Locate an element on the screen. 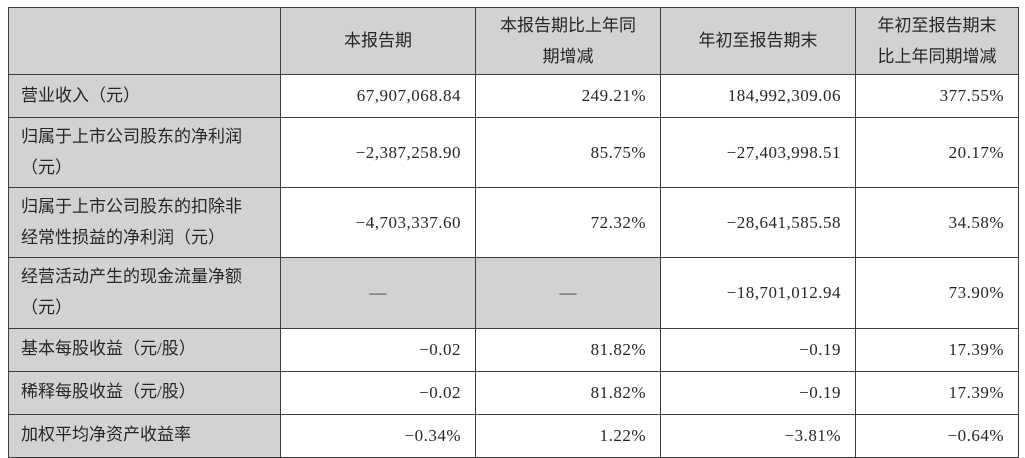 This screenshot has height=458, width=1025. value-current-period-yoy: 85.75% is located at coordinates (568, 152).